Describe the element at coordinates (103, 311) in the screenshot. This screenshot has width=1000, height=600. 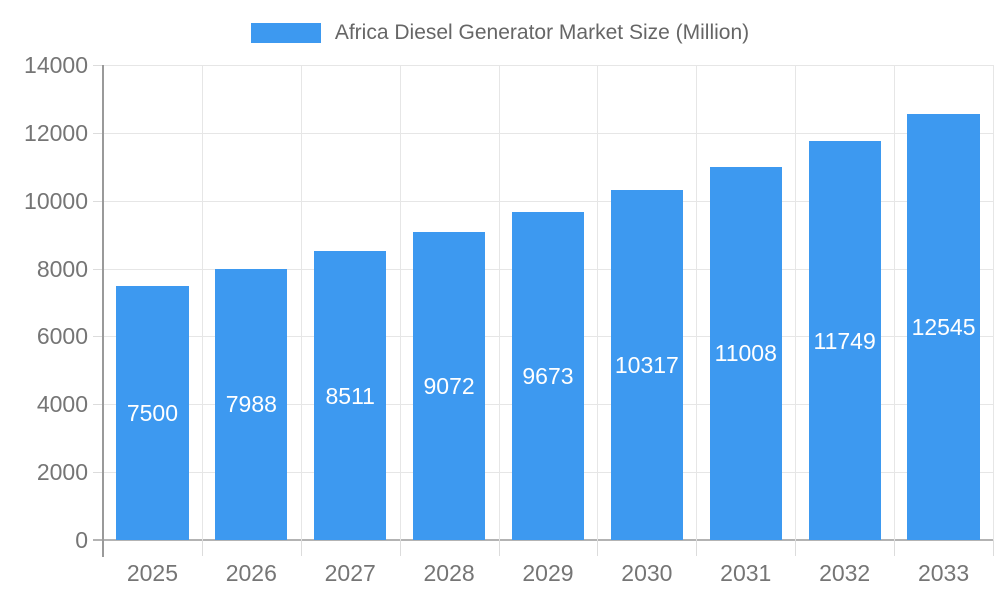
I see `y-axis-line` at that location.